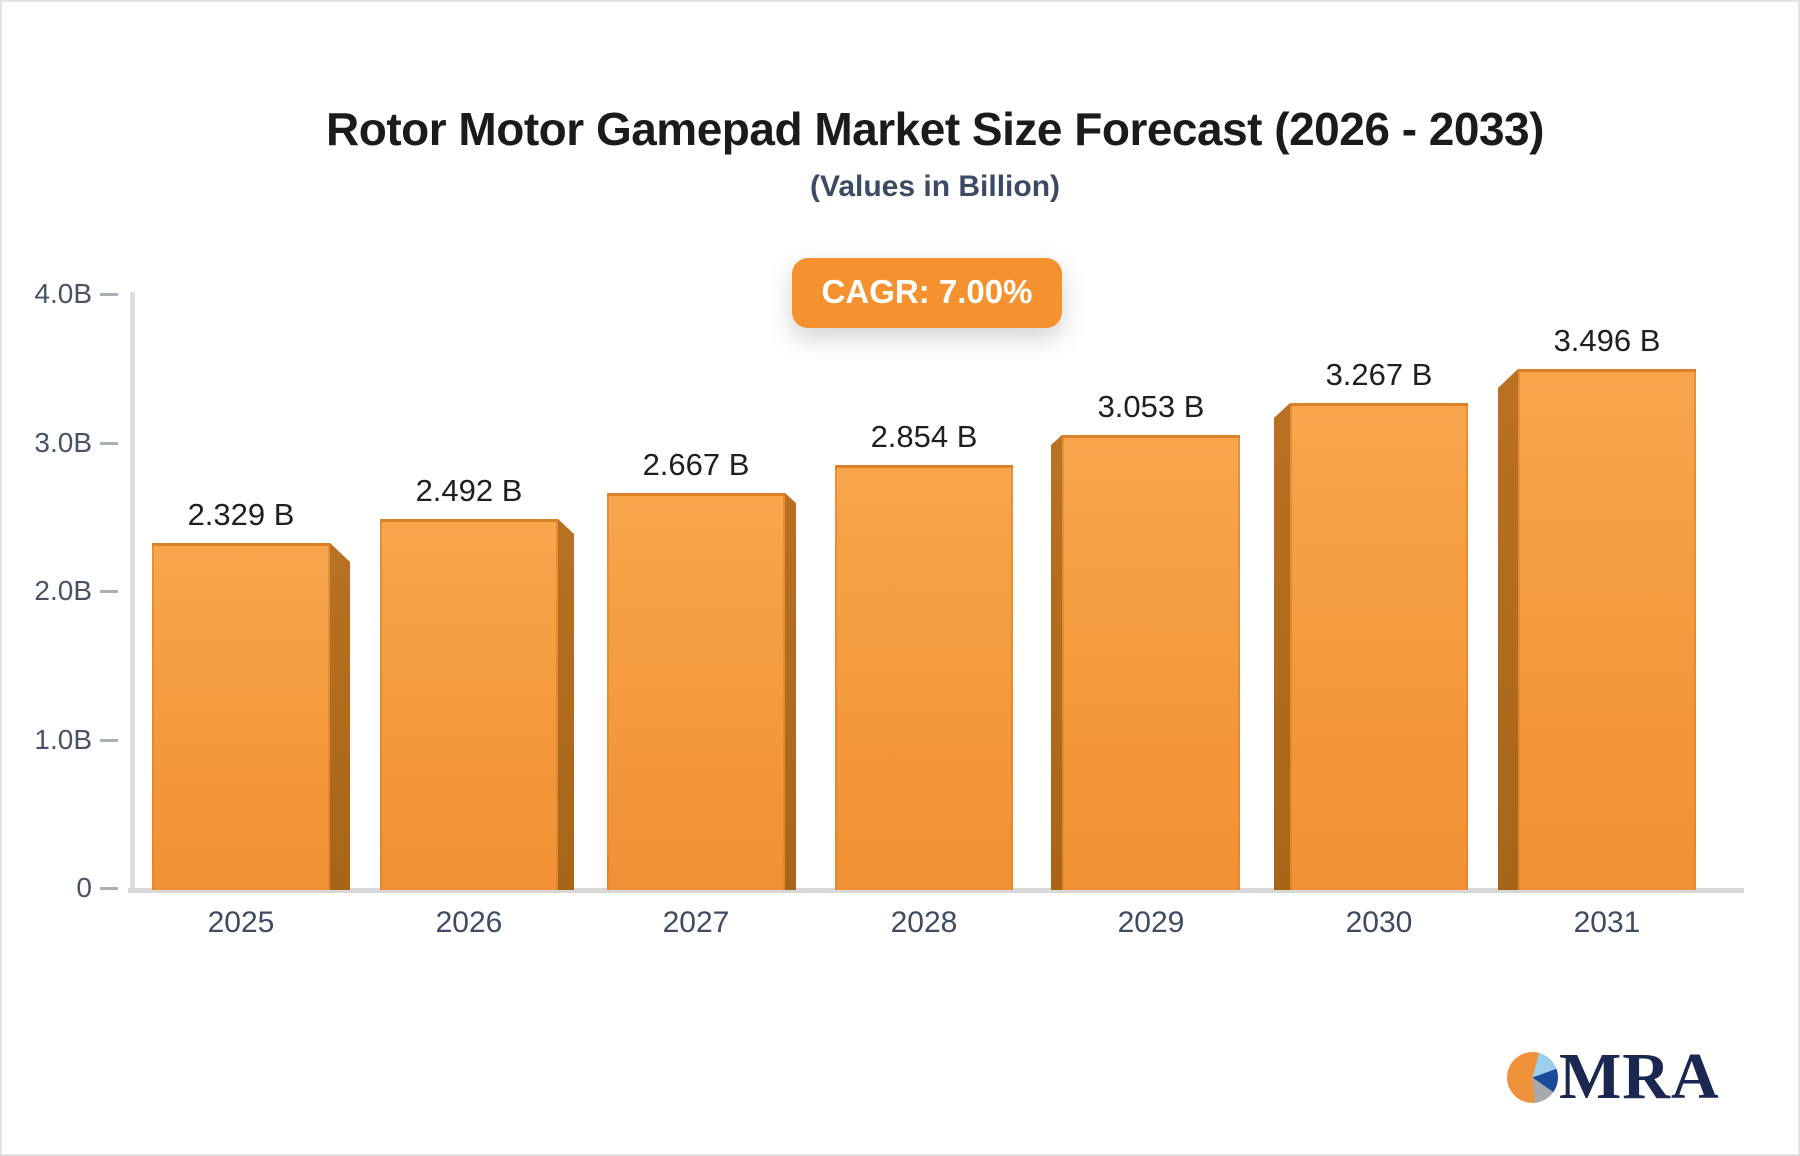 The width and height of the screenshot is (1800, 1156). What do you see at coordinates (696, 464) in the screenshot?
I see `bar-value-label: 2.667 B` at bounding box center [696, 464].